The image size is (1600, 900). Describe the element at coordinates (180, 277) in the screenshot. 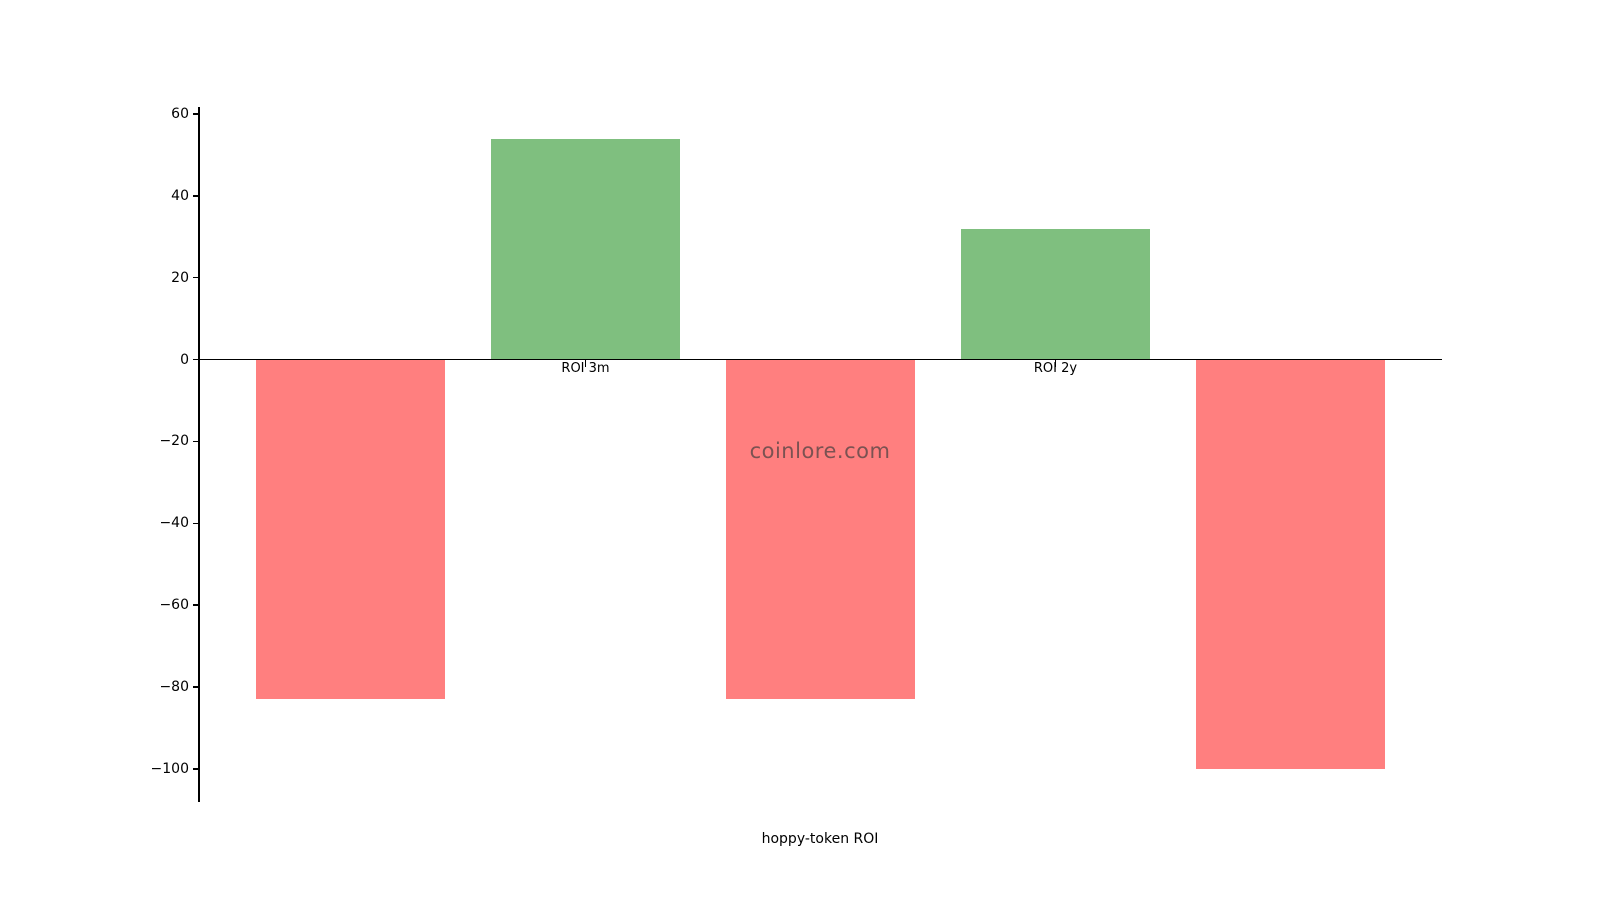

I see `y-tick-label: 20` at that location.